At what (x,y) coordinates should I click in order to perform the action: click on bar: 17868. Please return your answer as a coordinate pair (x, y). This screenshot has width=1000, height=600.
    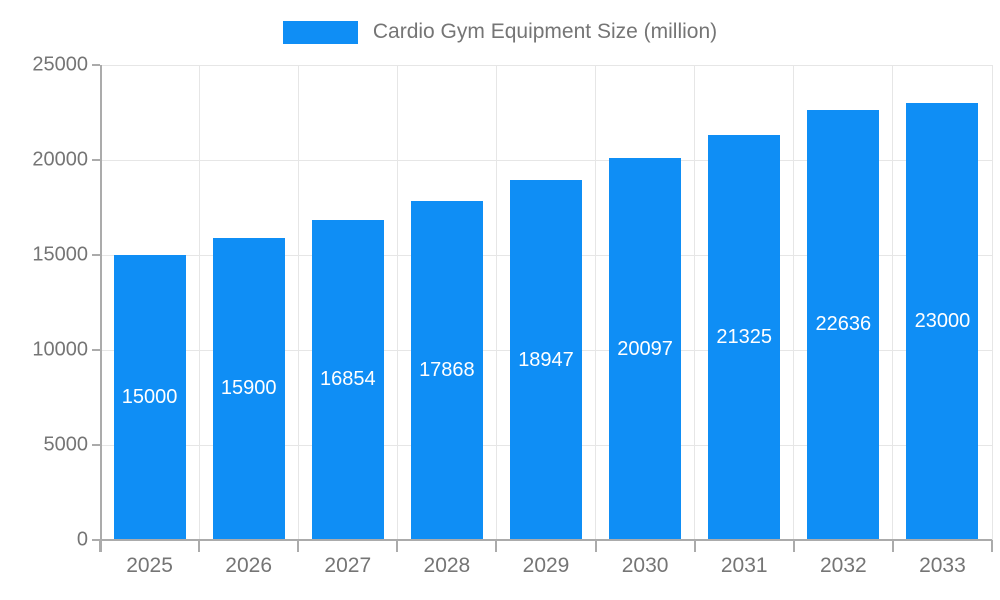
    Looking at the image, I should click on (446, 370).